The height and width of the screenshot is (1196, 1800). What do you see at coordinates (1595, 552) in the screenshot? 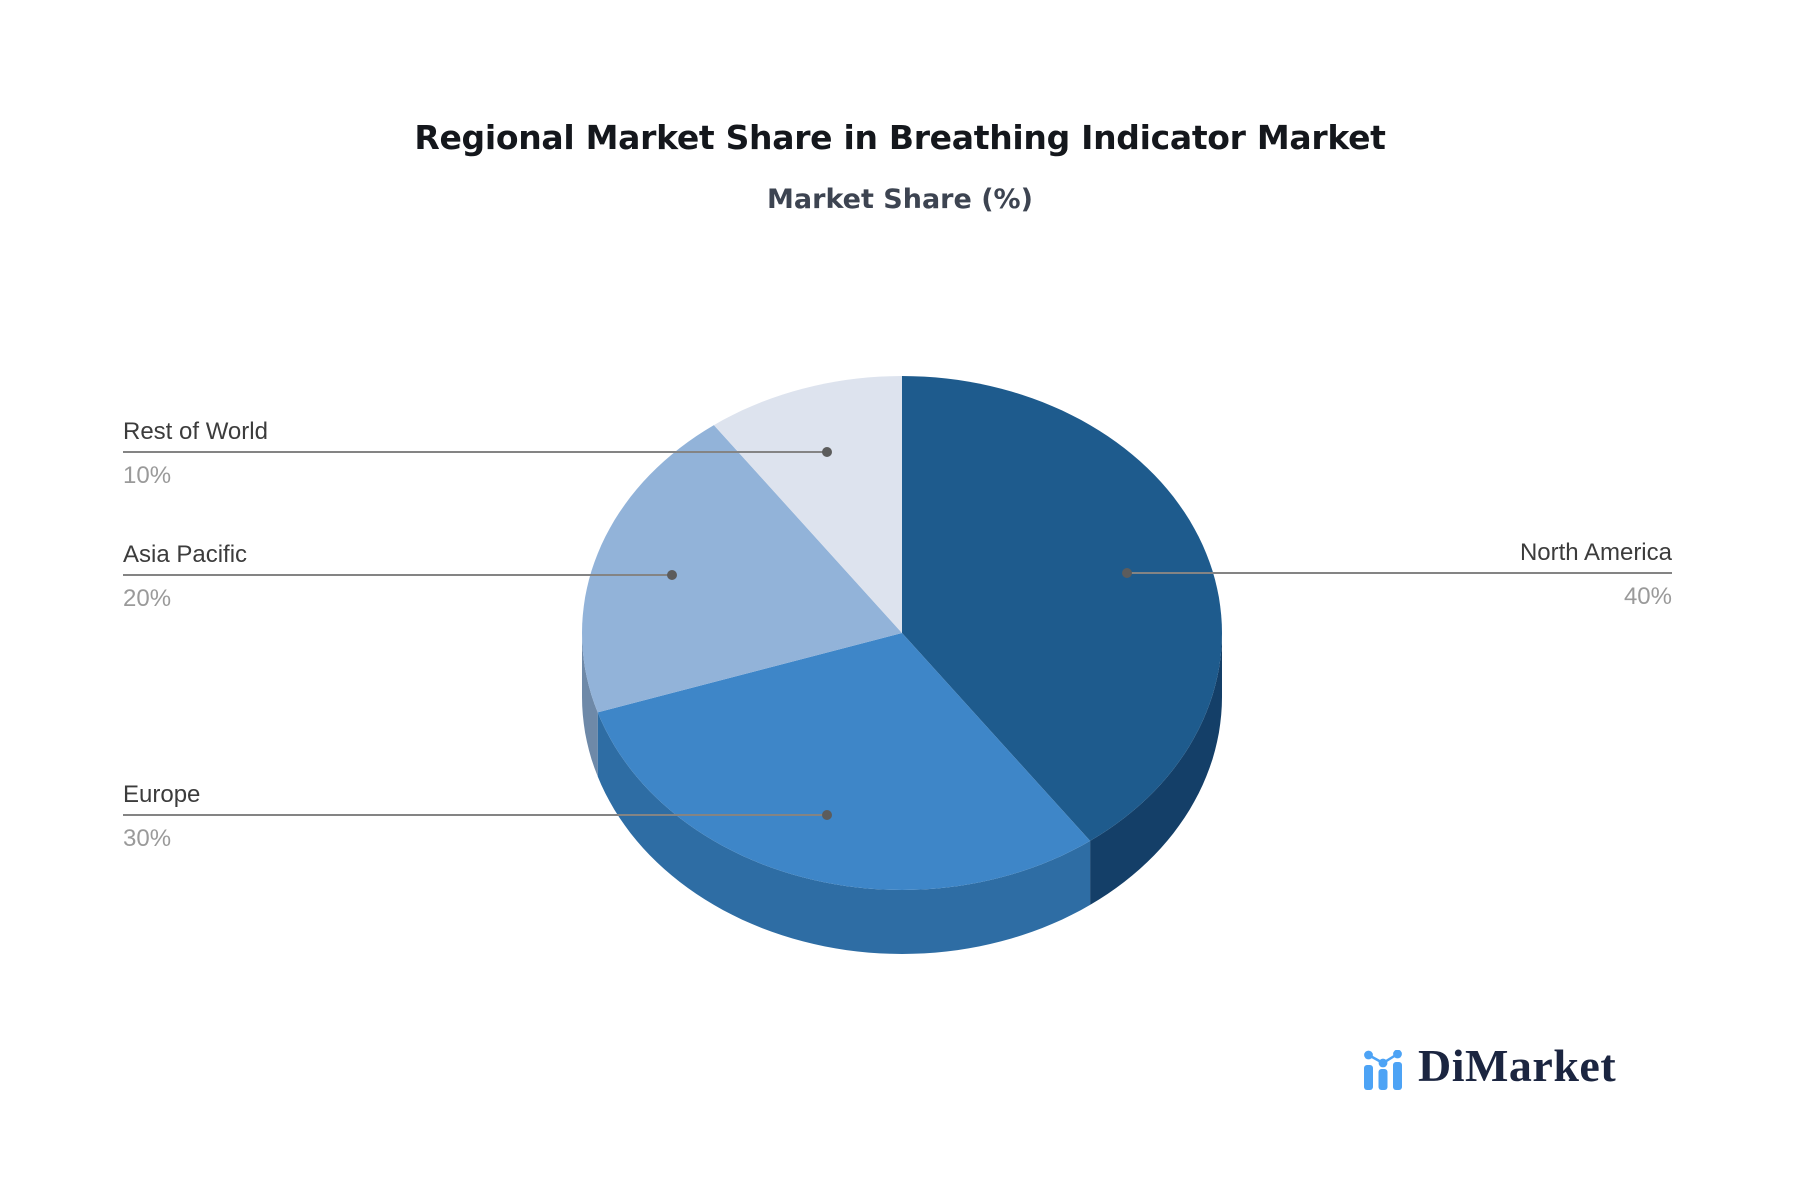
I see `slice-name: North America` at bounding box center [1595, 552].